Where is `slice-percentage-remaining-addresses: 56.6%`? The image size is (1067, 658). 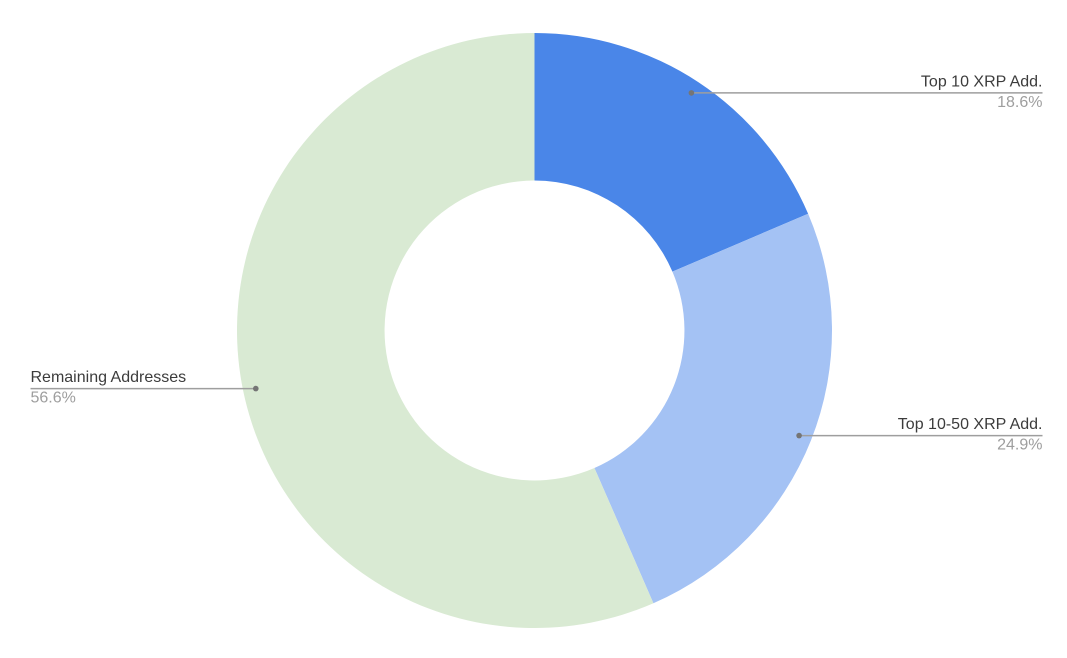
slice-percentage-remaining-addresses: 56.6% is located at coordinates (53, 398).